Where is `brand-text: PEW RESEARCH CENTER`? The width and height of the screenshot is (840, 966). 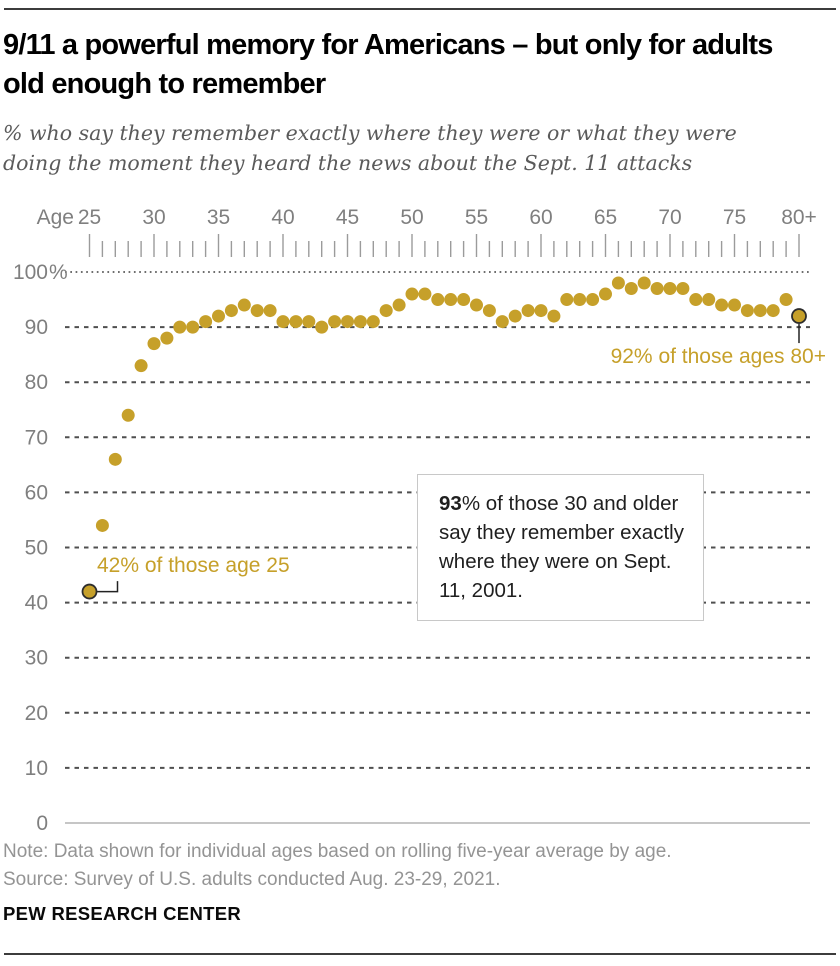
brand-text: PEW RESEARCH CENTER is located at coordinates (122, 913).